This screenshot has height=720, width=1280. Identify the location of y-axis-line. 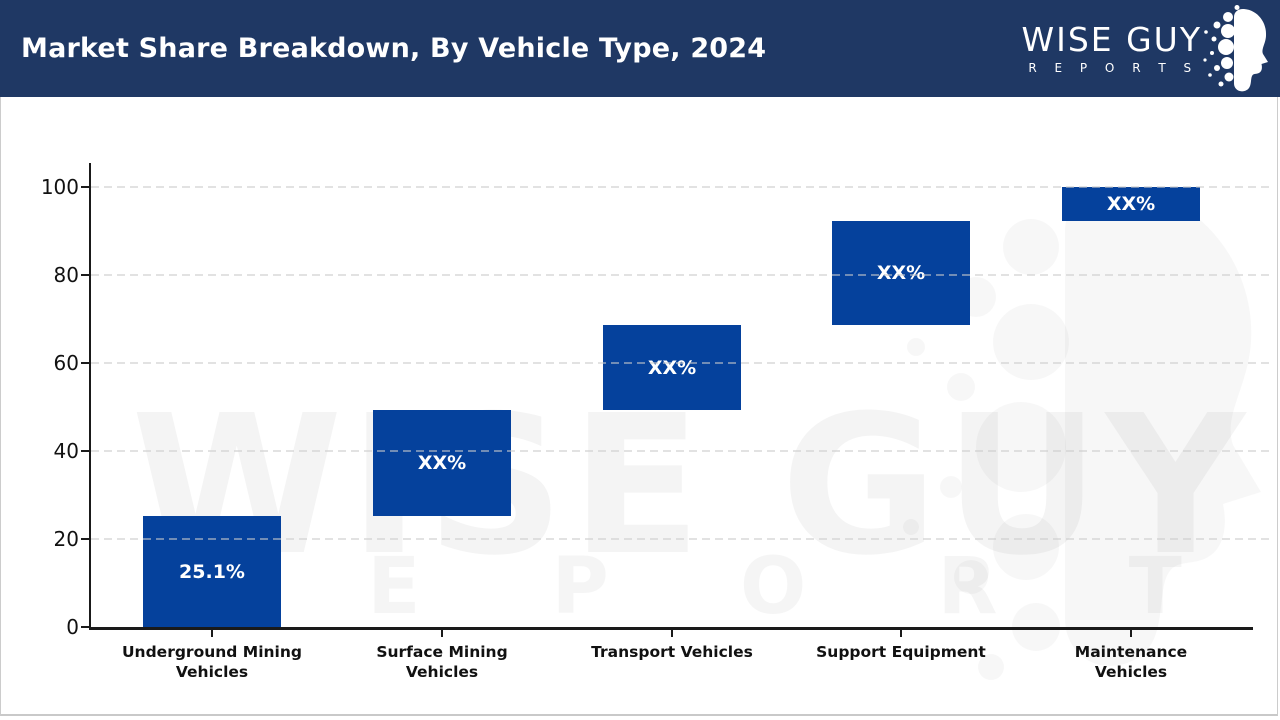
(90, 396).